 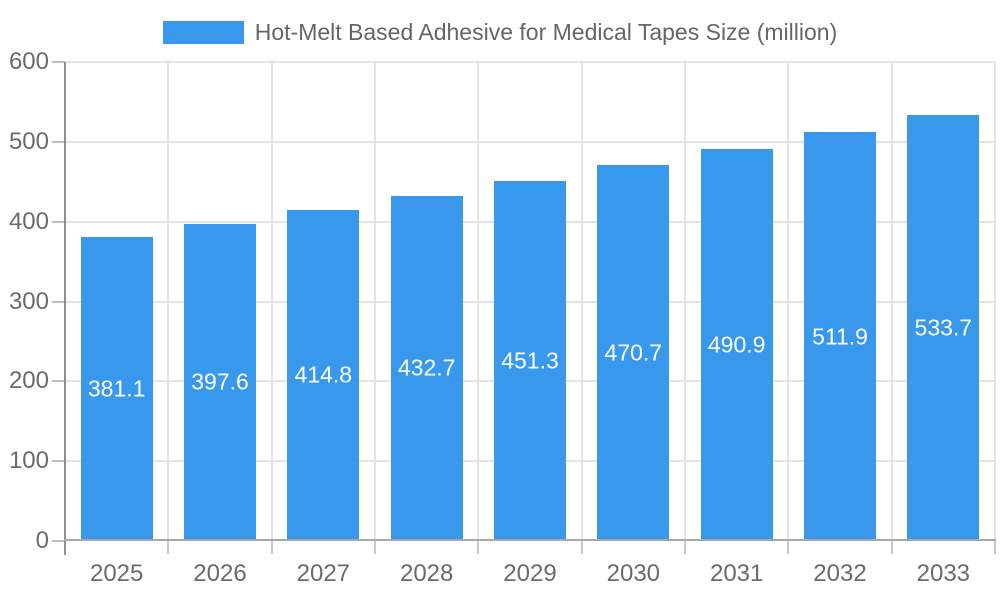 What do you see at coordinates (323, 573) in the screenshot?
I see `x-tick-label: 2027` at bounding box center [323, 573].